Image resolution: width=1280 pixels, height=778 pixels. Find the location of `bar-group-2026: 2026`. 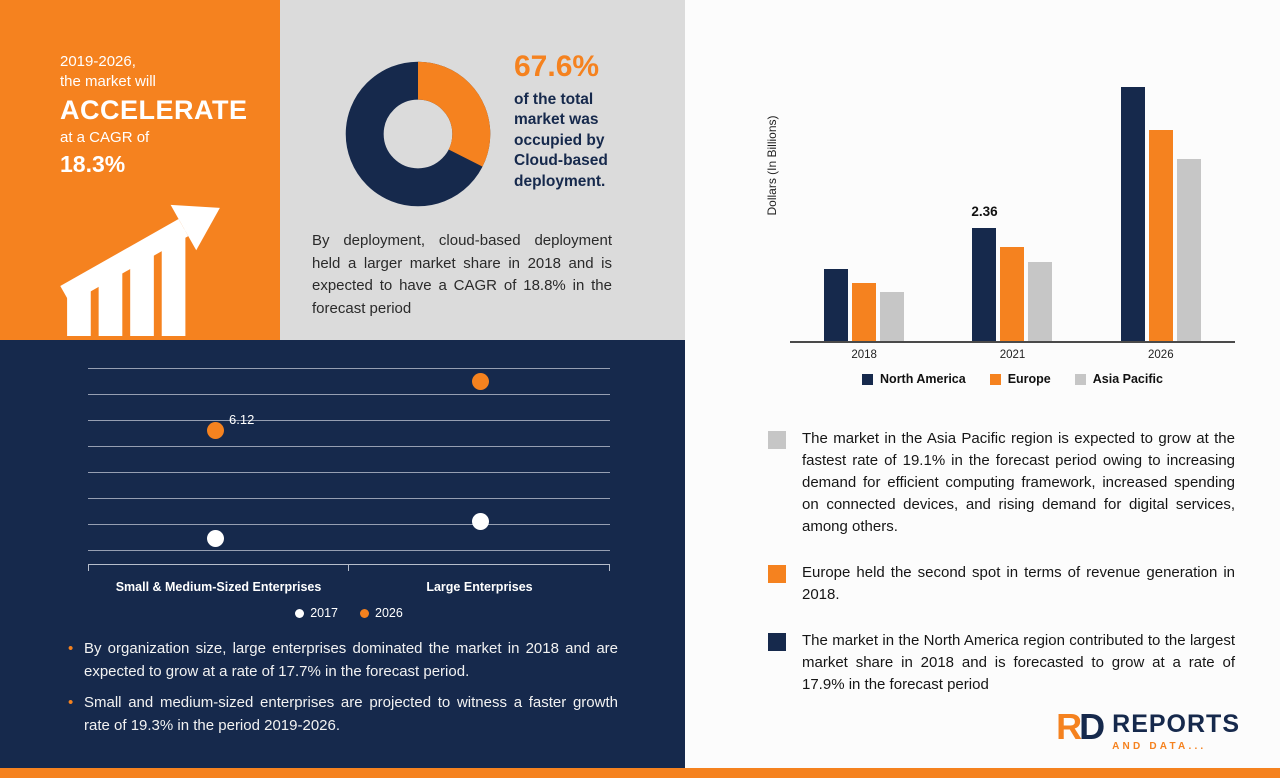

bar-group-2026: 2026 is located at coordinates (1160, 224).